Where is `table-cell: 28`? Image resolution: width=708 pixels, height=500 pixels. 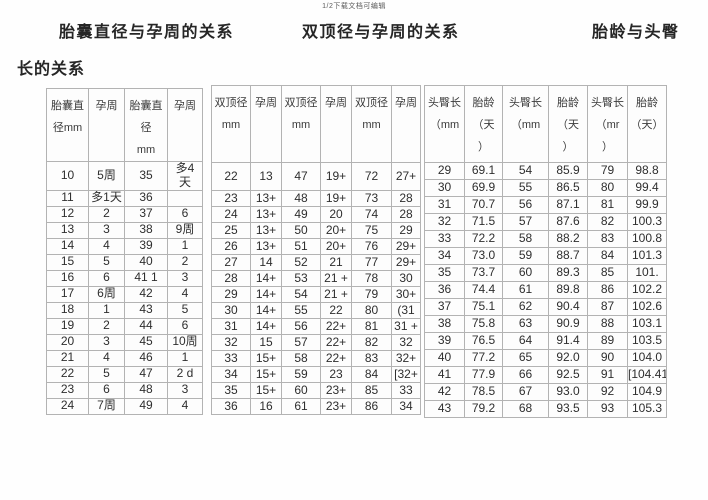 table-cell: 28 is located at coordinates (406, 198).